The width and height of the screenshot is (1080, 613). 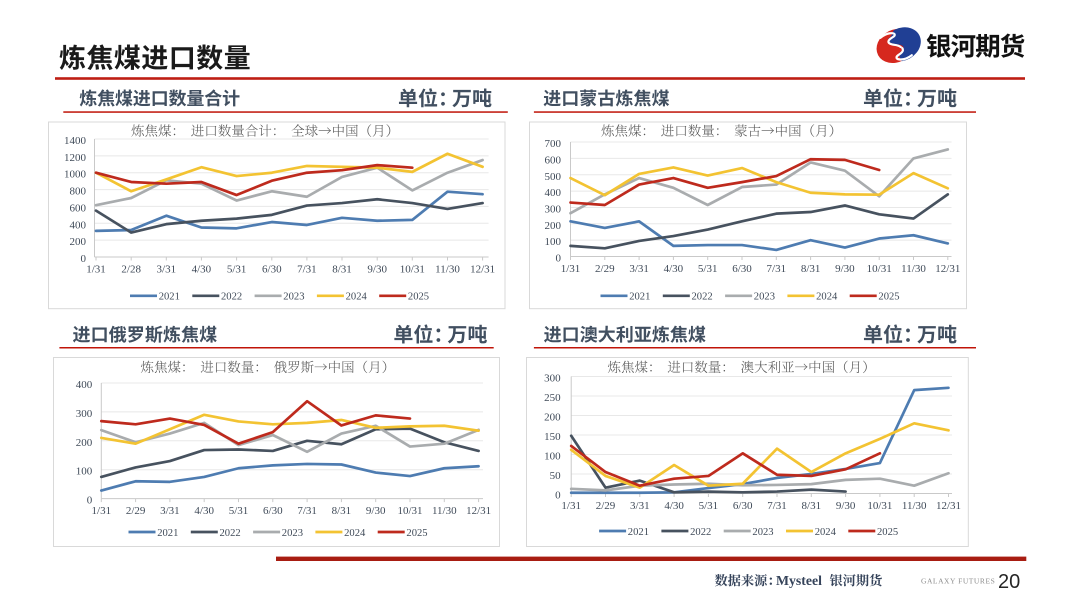 I want to click on svg-text: 1000, so click(x=75, y=175).